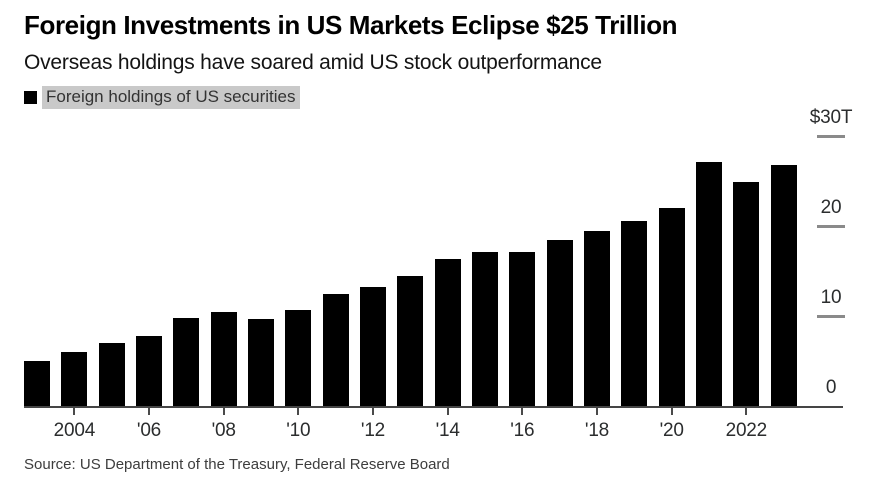 The width and height of the screenshot is (870, 492). Describe the element at coordinates (559, 323) in the screenshot. I see `bar-2017` at that location.